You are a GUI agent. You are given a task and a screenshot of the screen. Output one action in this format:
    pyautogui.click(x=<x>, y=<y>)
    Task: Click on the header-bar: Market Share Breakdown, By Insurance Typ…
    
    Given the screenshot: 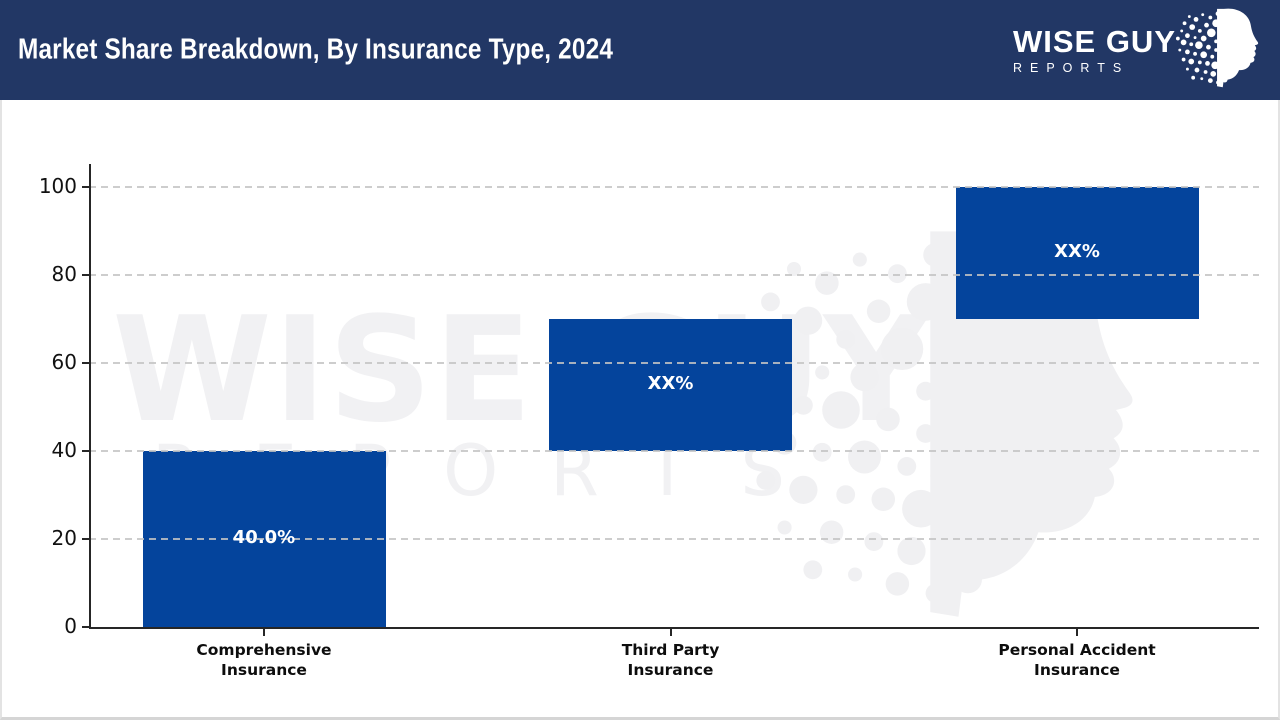 What is the action you would take?
    pyautogui.click(x=640, y=50)
    